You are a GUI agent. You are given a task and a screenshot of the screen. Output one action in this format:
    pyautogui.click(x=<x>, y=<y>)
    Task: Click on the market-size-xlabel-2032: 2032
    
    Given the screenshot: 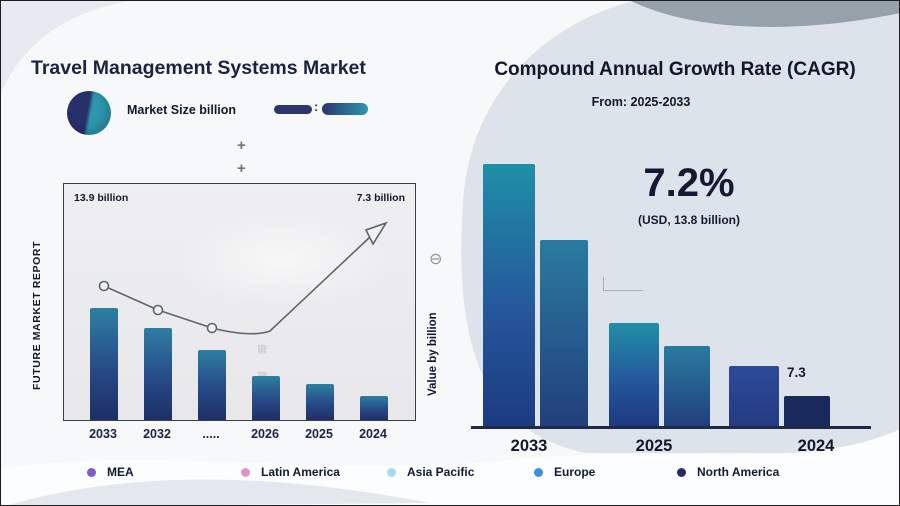 What is the action you would take?
    pyautogui.click(x=157, y=434)
    